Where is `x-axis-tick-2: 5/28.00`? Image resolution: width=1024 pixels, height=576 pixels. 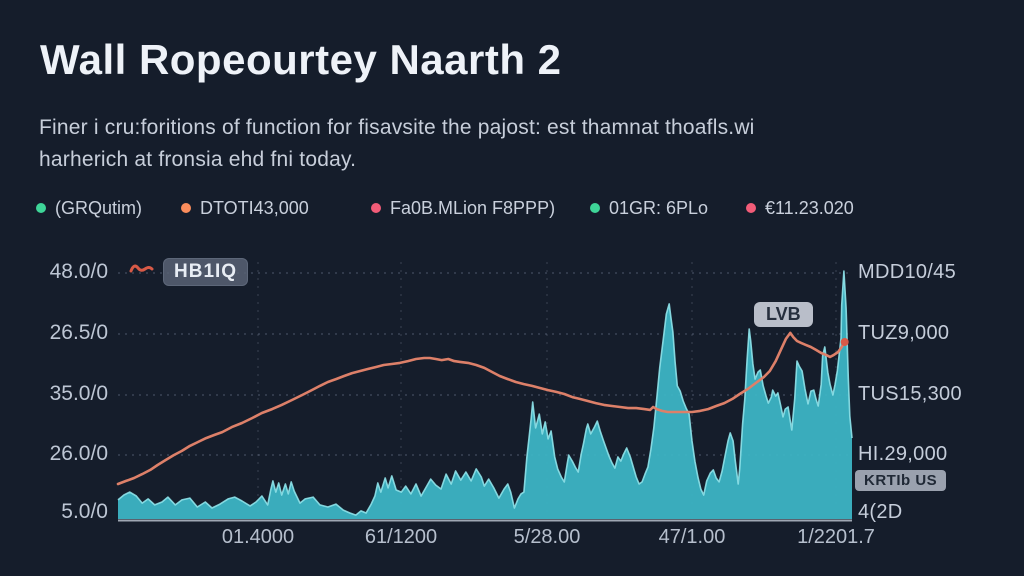 x-axis-tick-2: 5/28.00 is located at coordinates (547, 537).